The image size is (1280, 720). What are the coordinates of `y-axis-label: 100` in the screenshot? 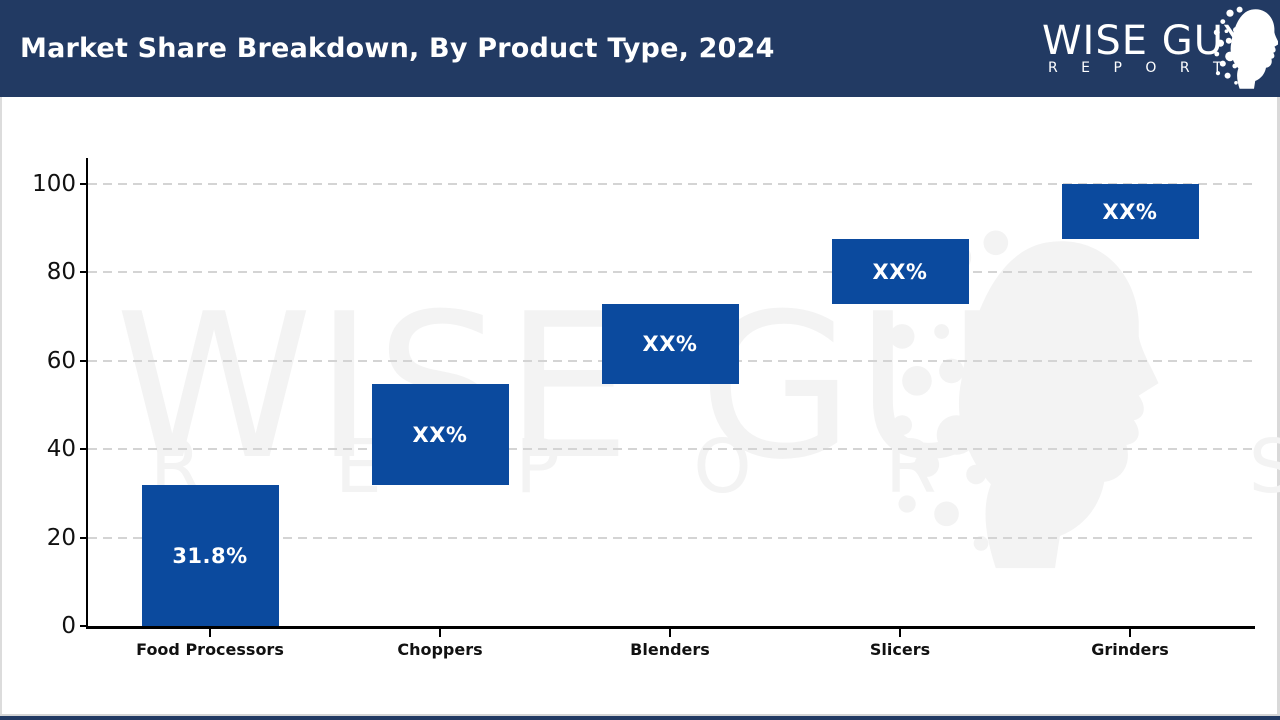 It's located at (54, 184).